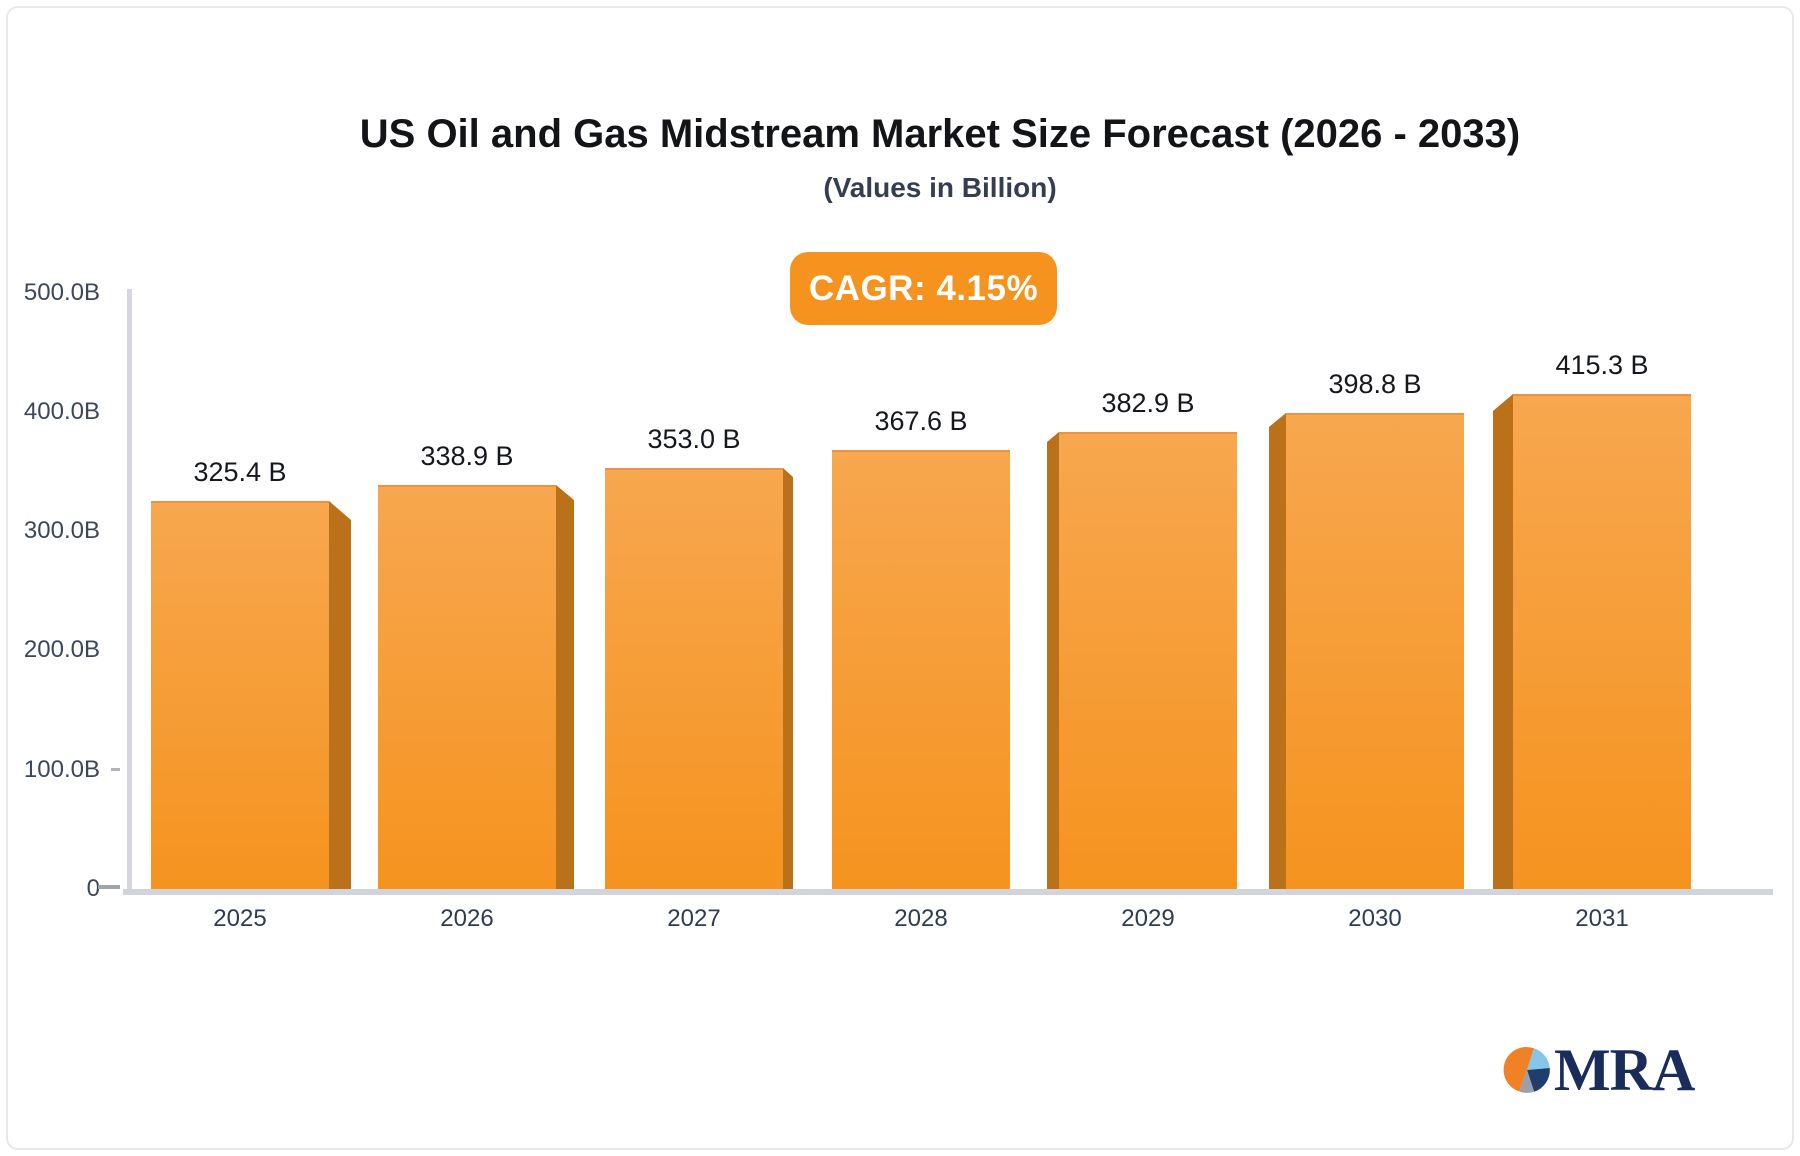 The height and width of the screenshot is (1156, 1800). I want to click on bar-value-label: 382.9 B, so click(1148, 403).